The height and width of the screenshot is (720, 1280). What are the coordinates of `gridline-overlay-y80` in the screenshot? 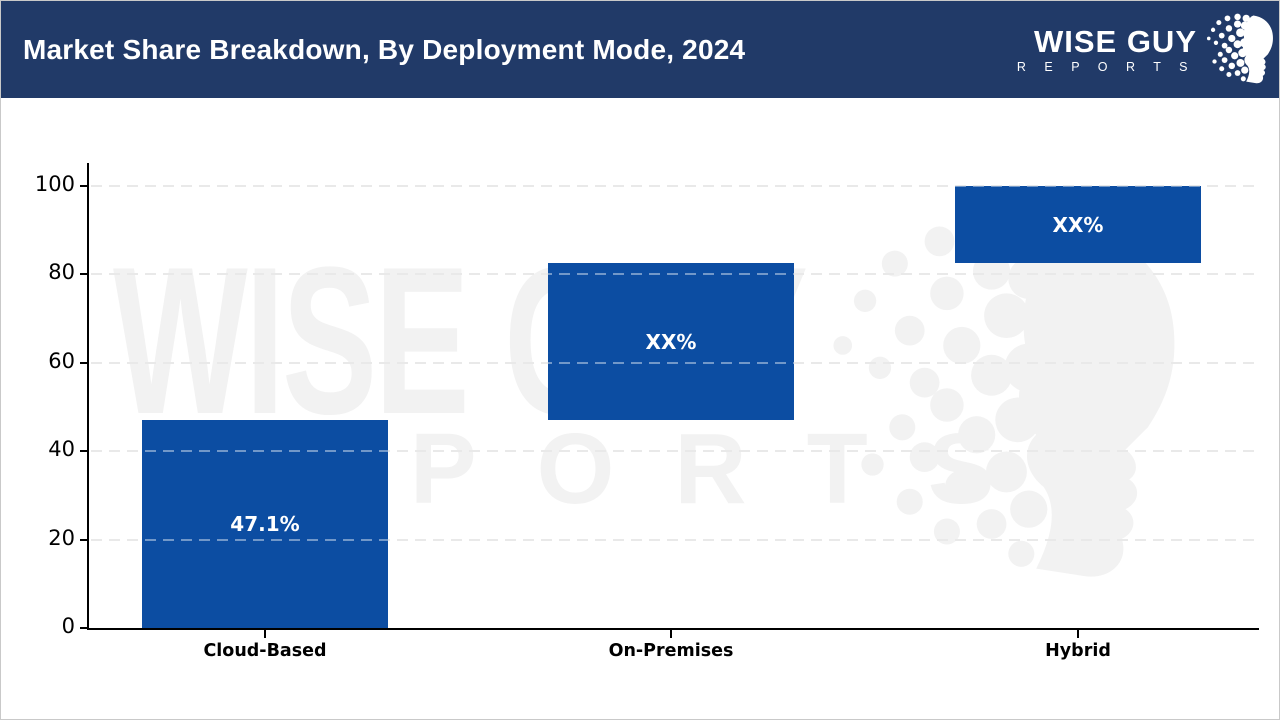 It's located at (675, 274).